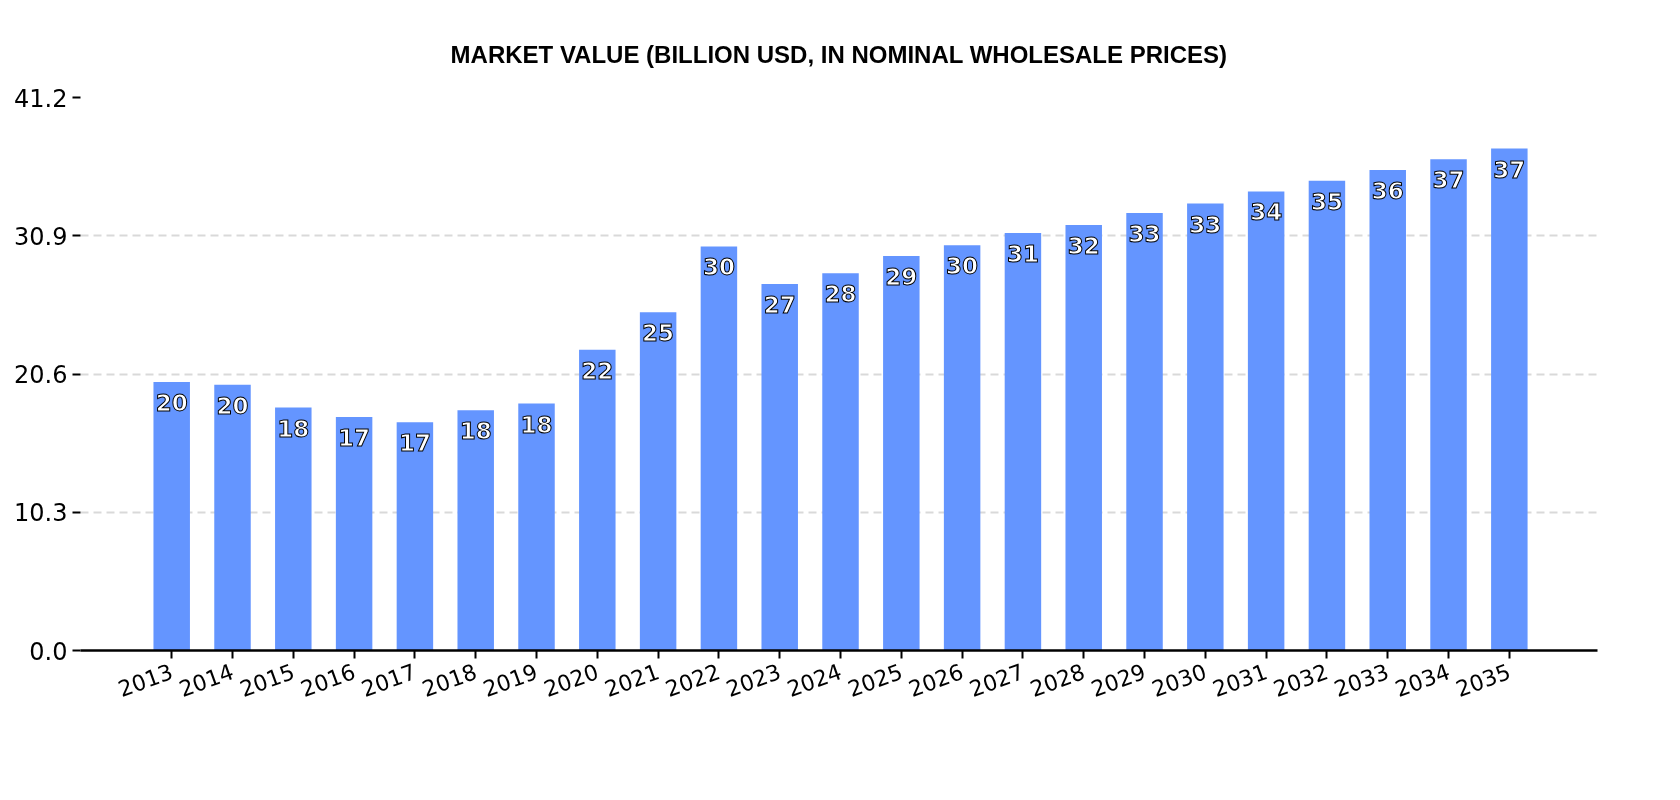  What do you see at coordinates (1387, 190) in the screenshot?
I see `data-label: 36` at bounding box center [1387, 190].